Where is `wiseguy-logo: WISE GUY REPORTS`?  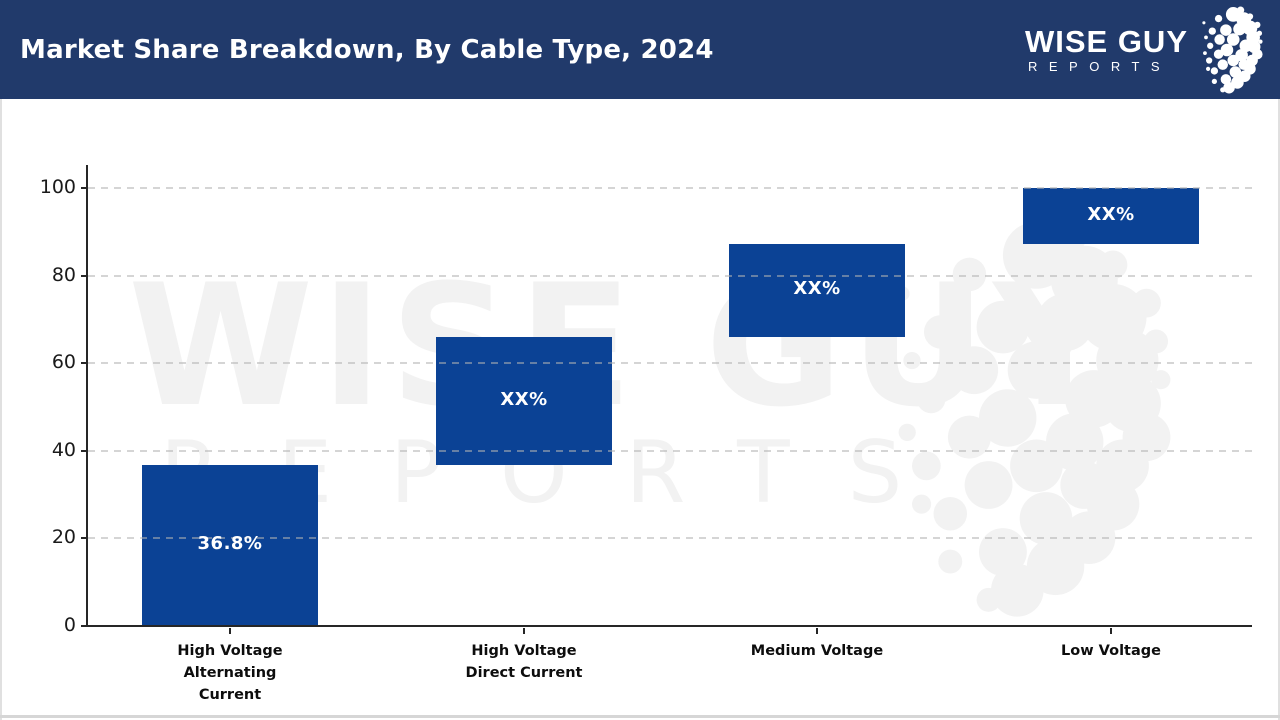
wiseguy-logo: WISE GUY REPORTS is located at coordinates (1145, 50).